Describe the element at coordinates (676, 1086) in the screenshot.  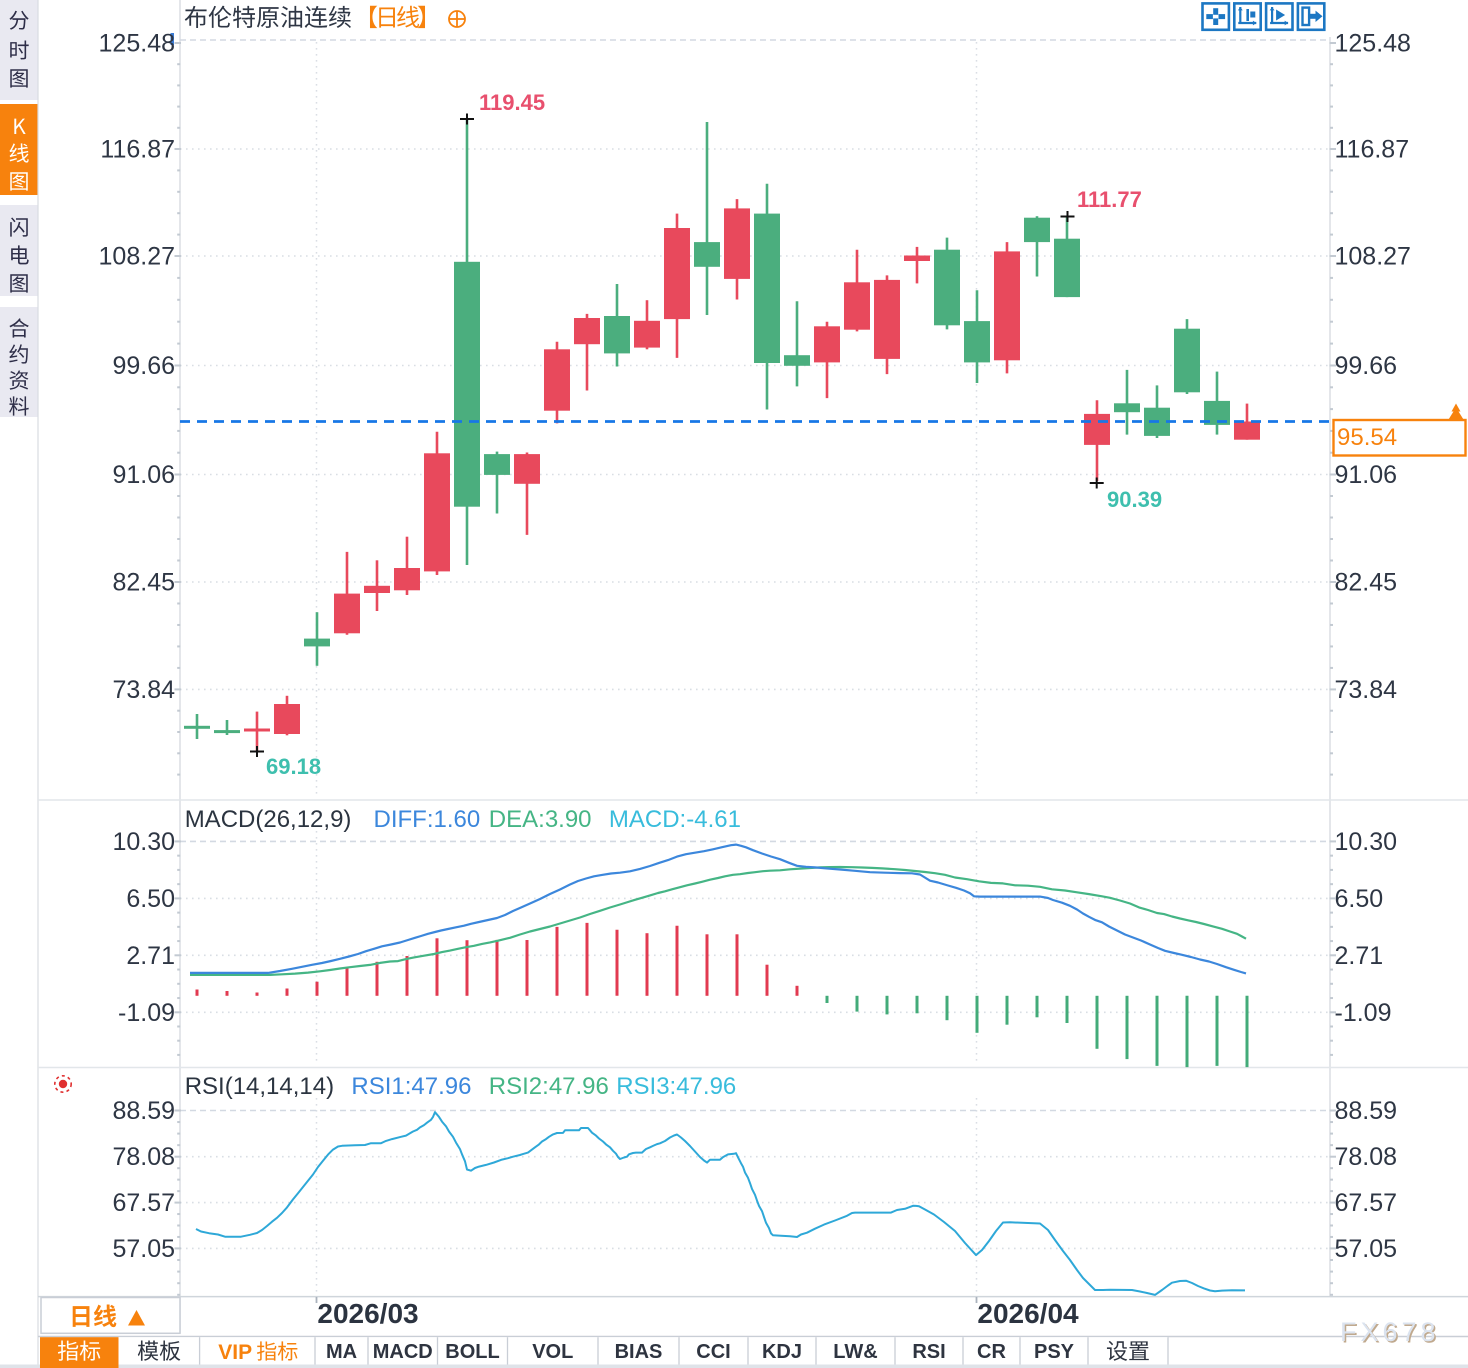
I see `svg-text: RSI3:47.96` at that location.